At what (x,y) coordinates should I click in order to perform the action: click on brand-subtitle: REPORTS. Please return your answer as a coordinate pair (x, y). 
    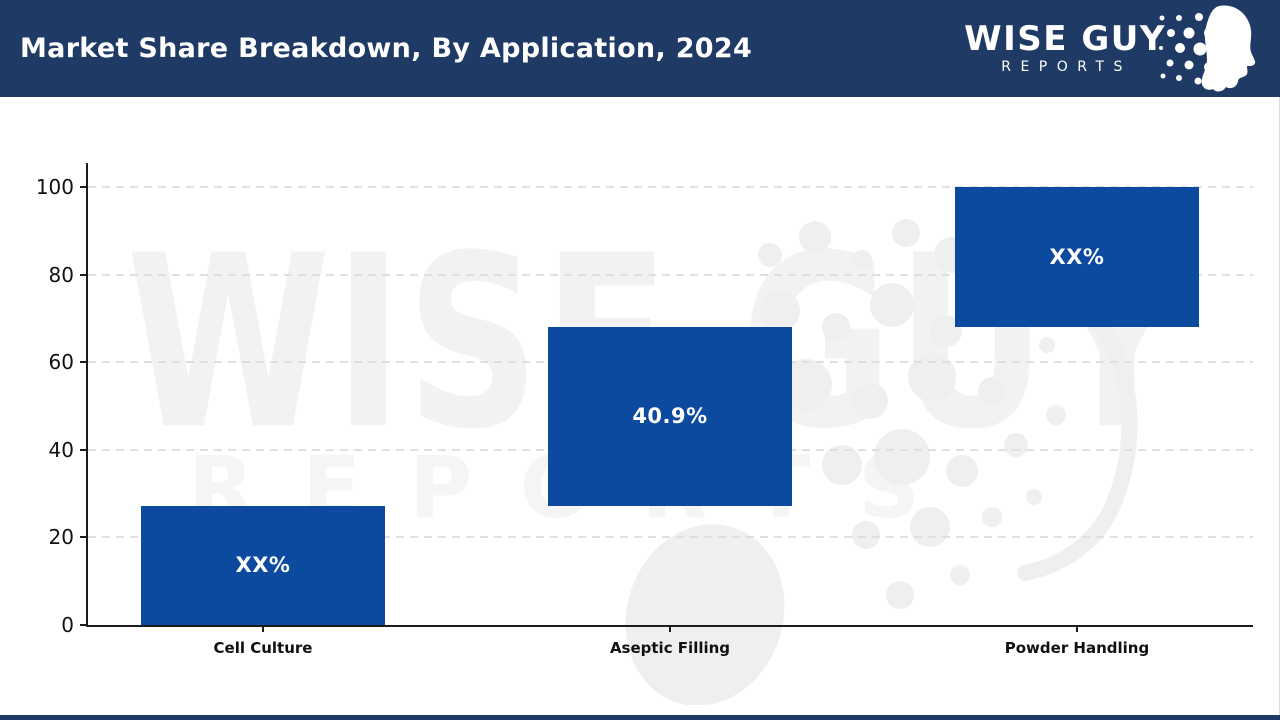
    Looking at the image, I should click on (1066, 67).